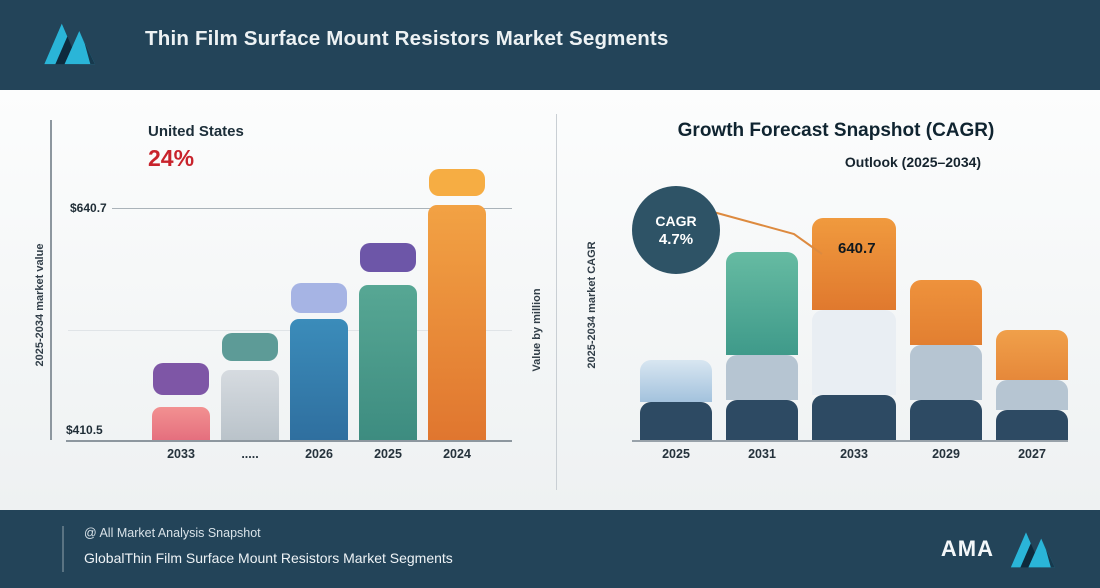 The image size is (1100, 588). I want to click on y-axis-label: 2025-2034 market value, so click(40, 305).